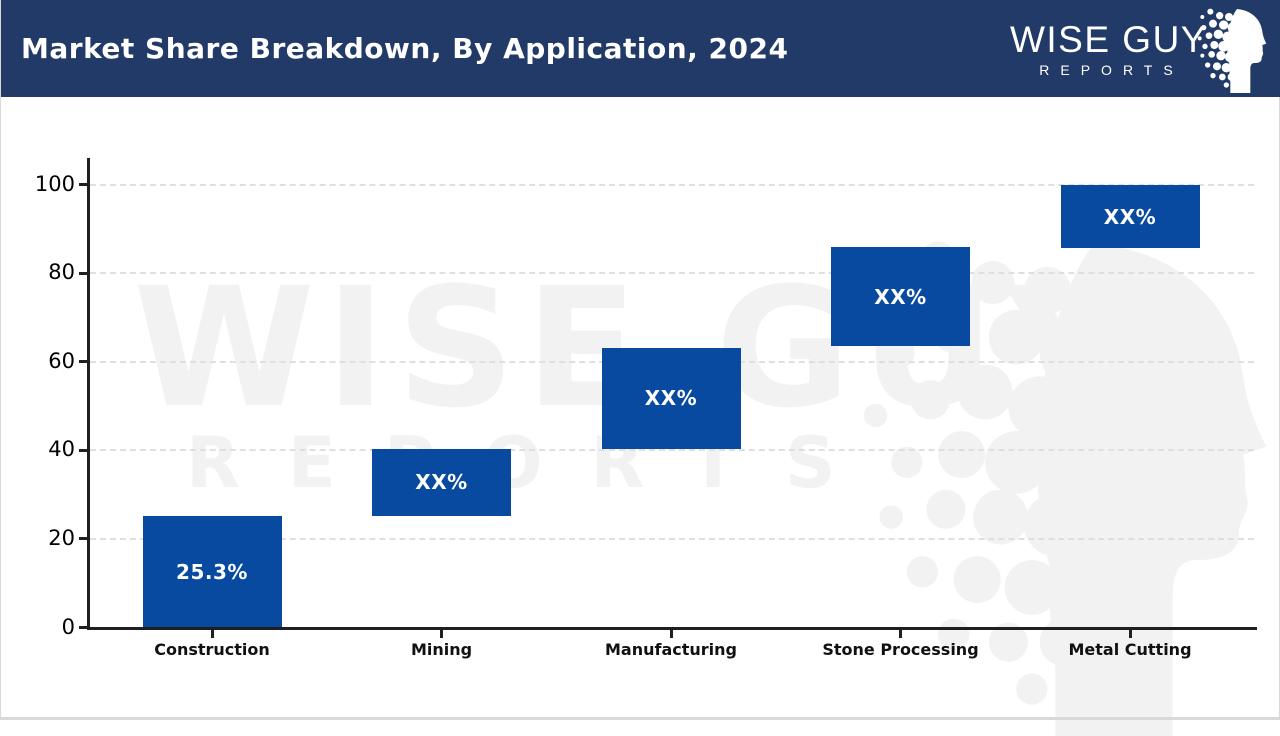 The width and height of the screenshot is (1280, 736). What do you see at coordinates (61, 272) in the screenshot?
I see `y-tick-label: 80` at bounding box center [61, 272].